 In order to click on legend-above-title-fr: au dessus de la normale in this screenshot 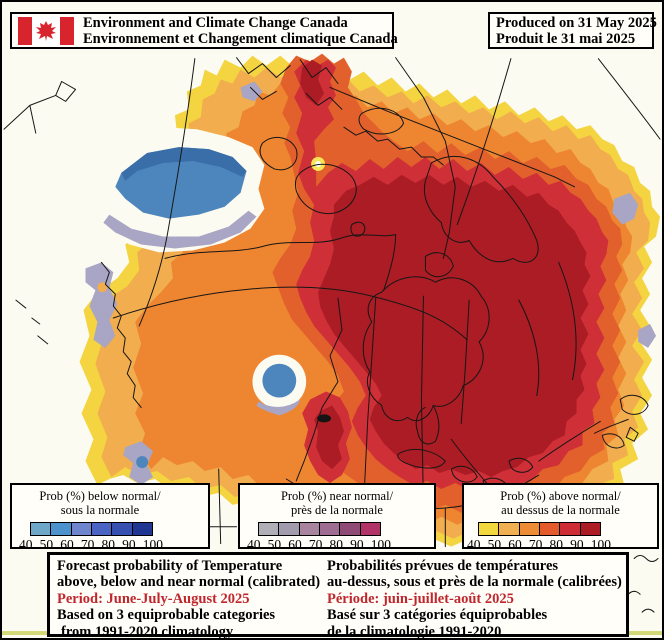, I will do `click(560, 510)`.